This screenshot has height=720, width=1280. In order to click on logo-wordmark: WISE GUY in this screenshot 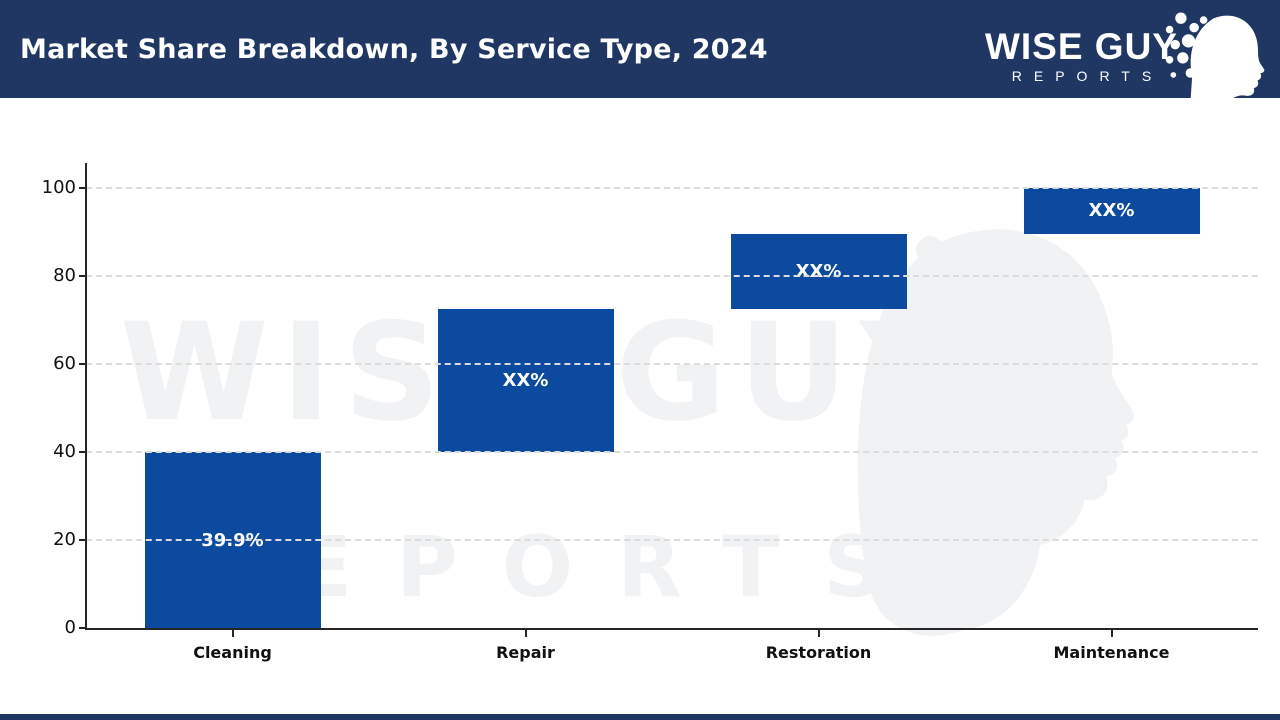, I will do `click(1081, 46)`.